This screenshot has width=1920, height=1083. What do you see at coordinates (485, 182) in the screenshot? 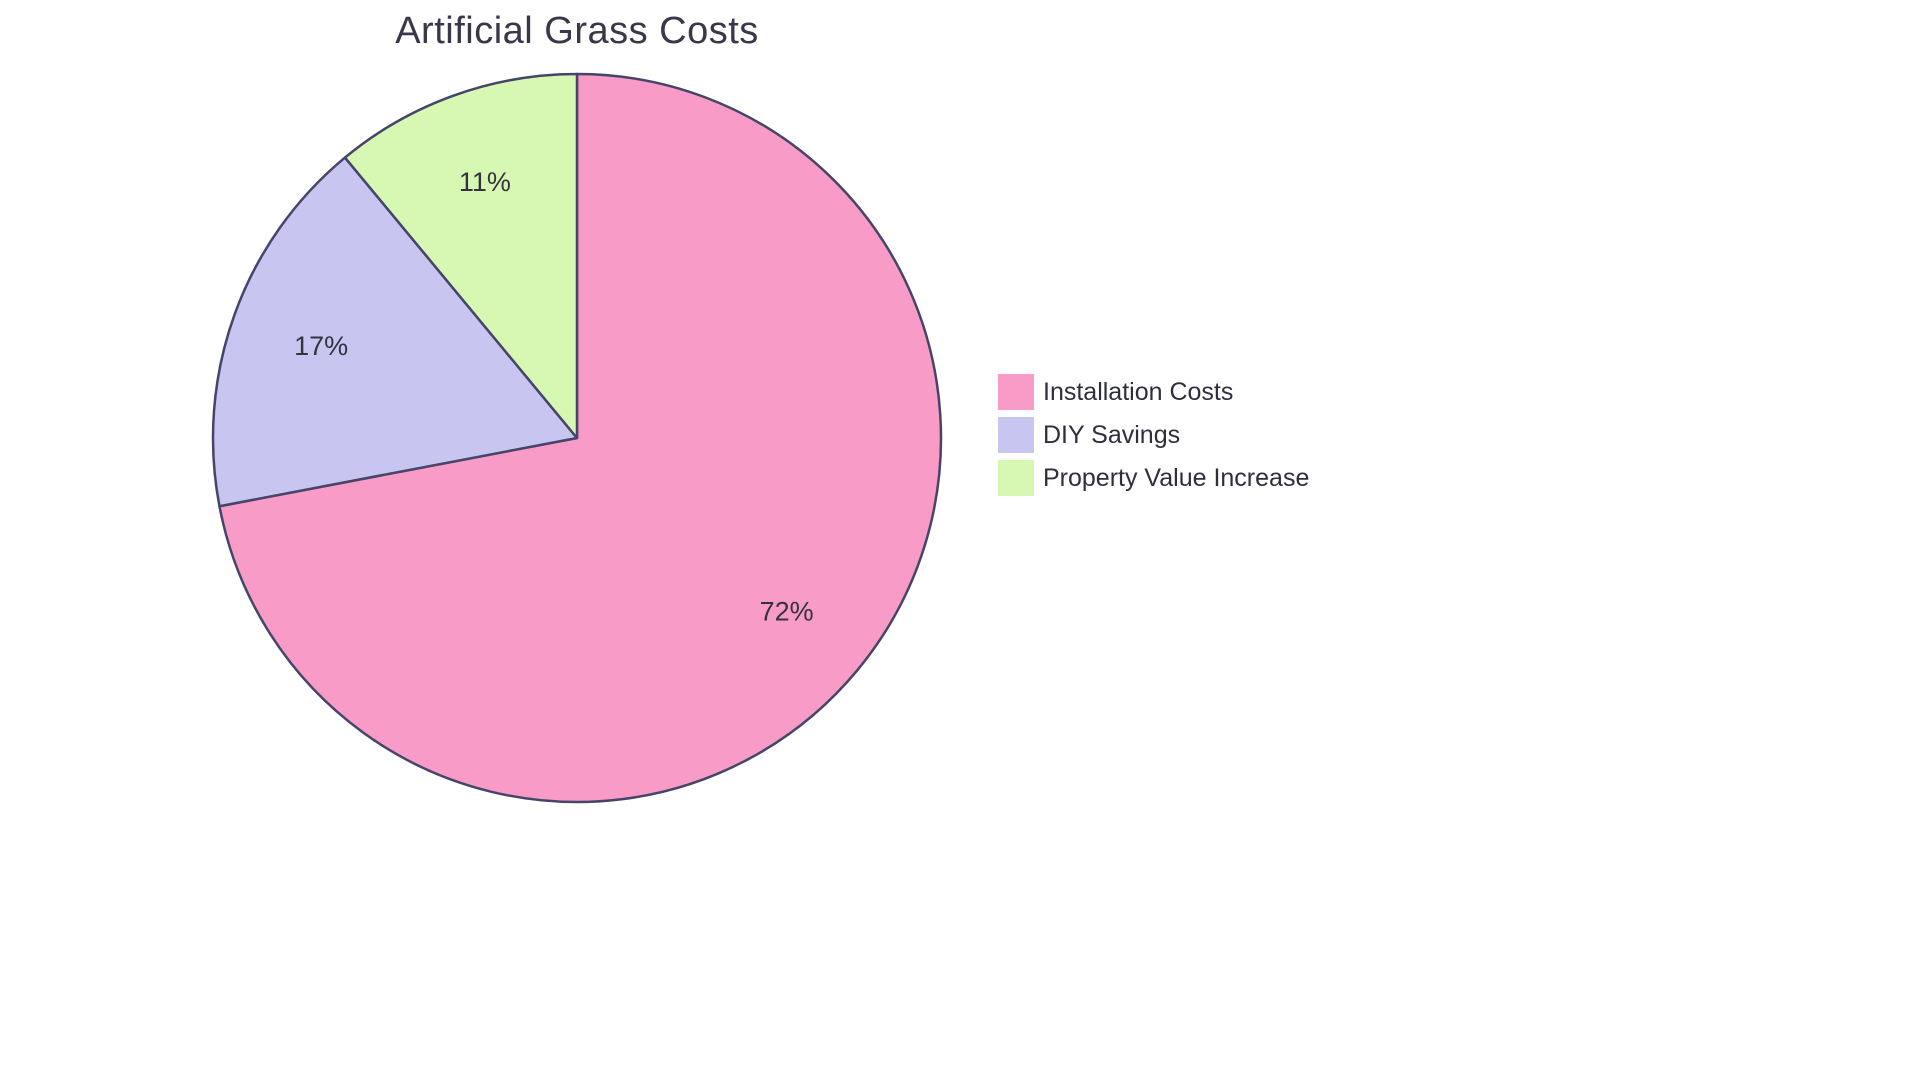
I see `pie-percent-label: 11%` at bounding box center [485, 182].